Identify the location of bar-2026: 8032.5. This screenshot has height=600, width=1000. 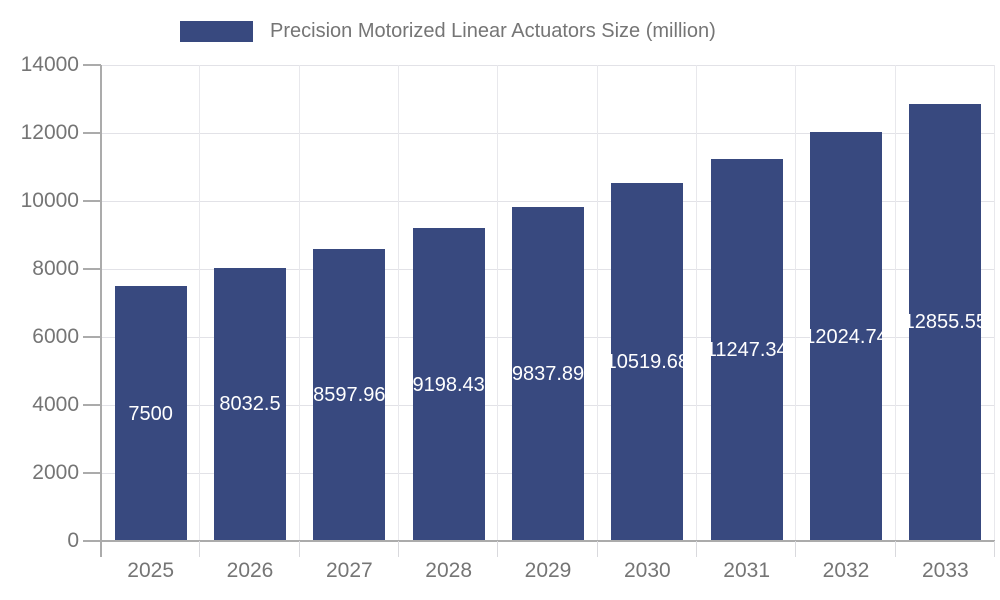
(250, 404).